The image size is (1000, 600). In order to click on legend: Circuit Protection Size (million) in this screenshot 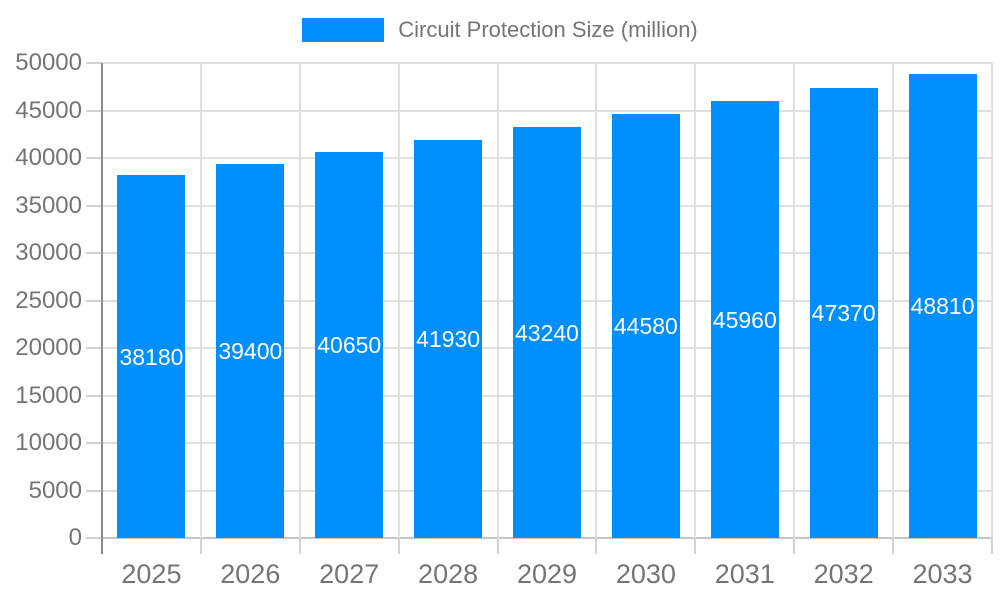, I will do `click(500, 30)`.